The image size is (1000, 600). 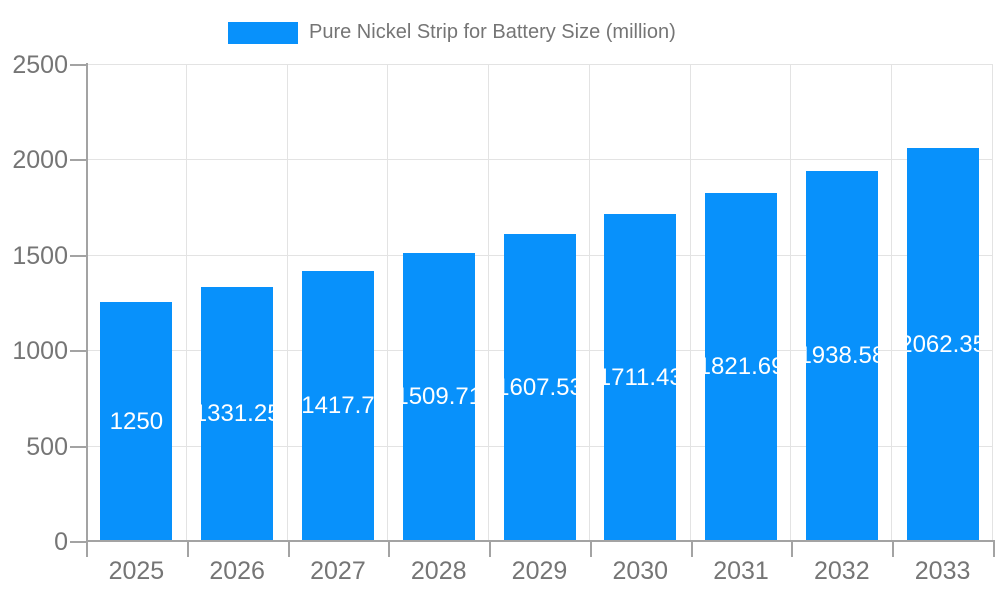 I want to click on bar: 1607.53, so click(x=539, y=387).